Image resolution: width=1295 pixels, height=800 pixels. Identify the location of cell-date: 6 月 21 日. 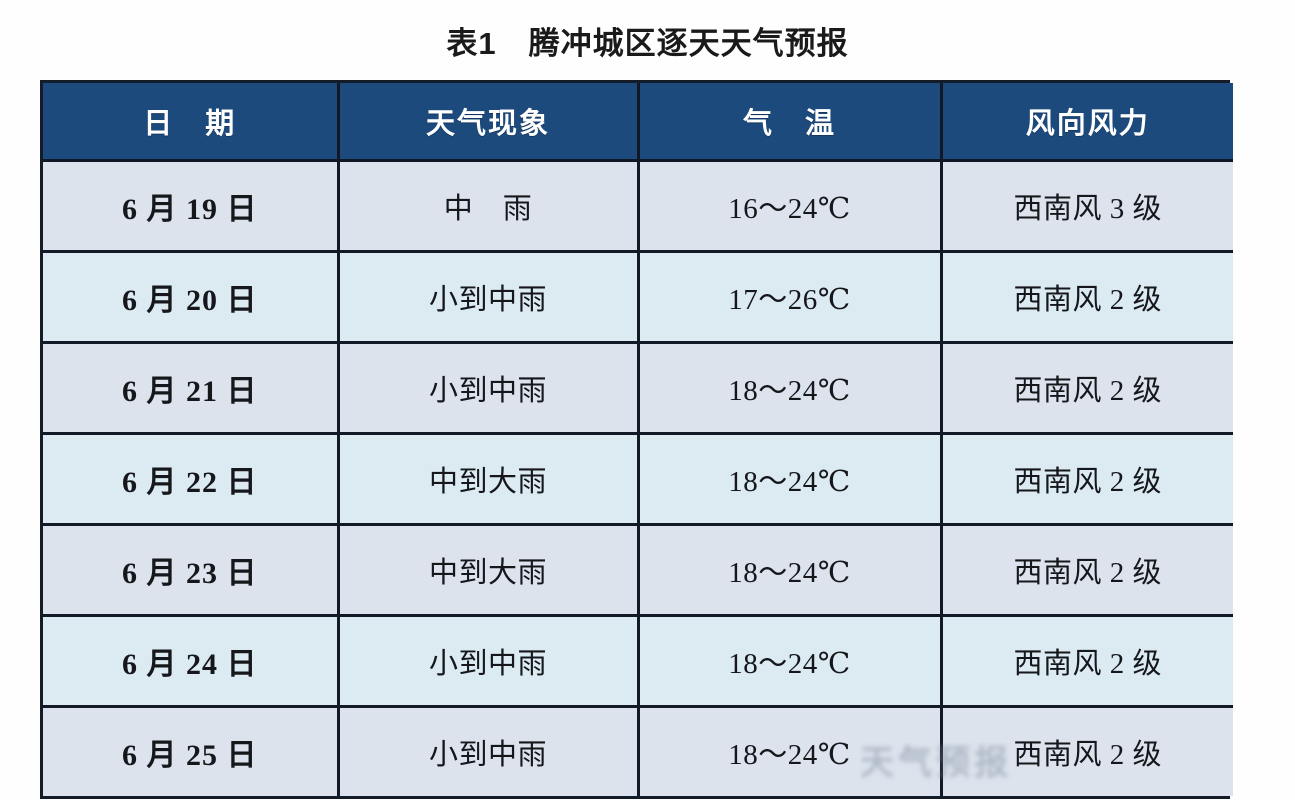
(191, 388).